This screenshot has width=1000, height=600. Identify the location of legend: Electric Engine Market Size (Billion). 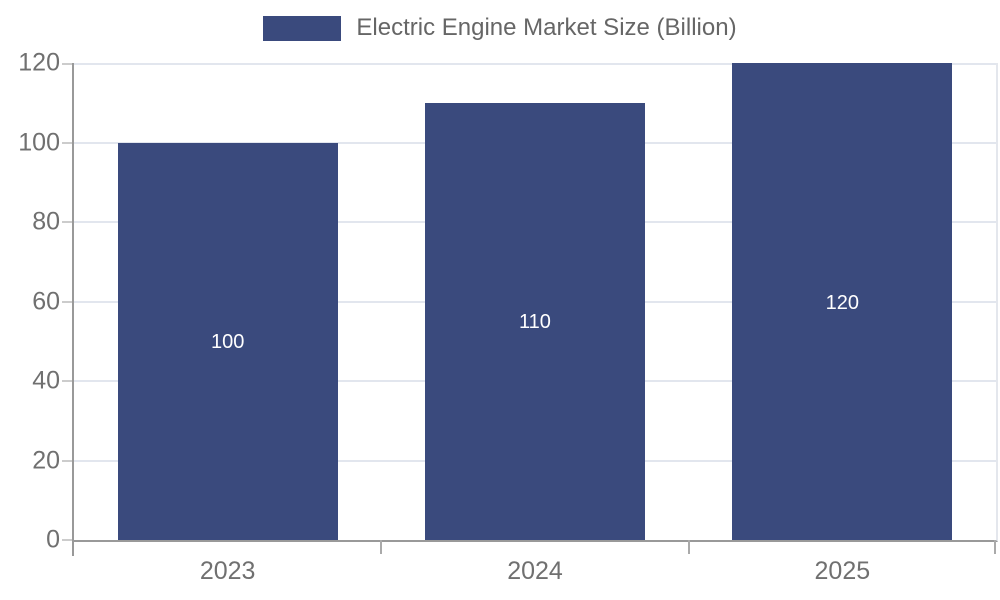
(500, 28).